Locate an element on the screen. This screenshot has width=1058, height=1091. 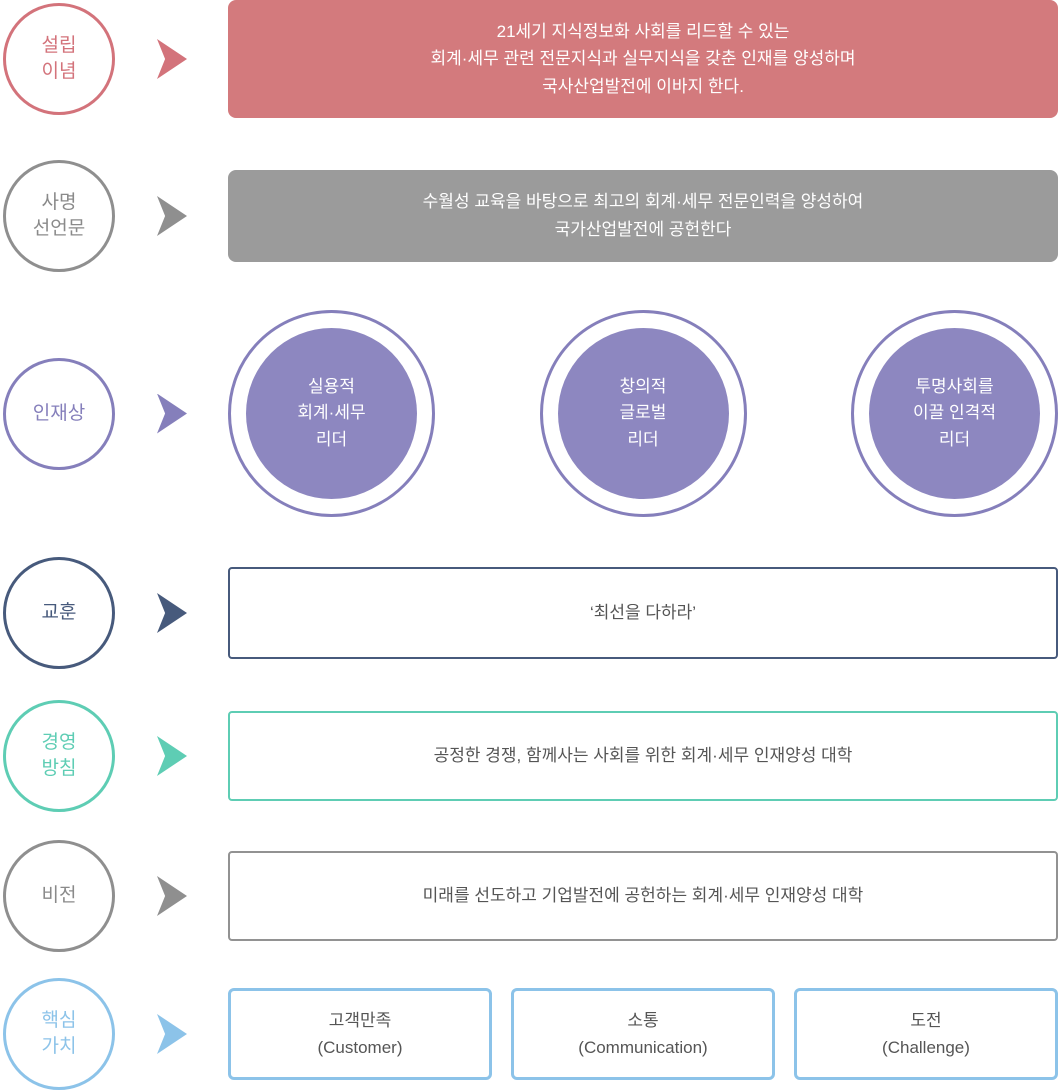
mission-arrow-col is located at coordinates (172, 216).